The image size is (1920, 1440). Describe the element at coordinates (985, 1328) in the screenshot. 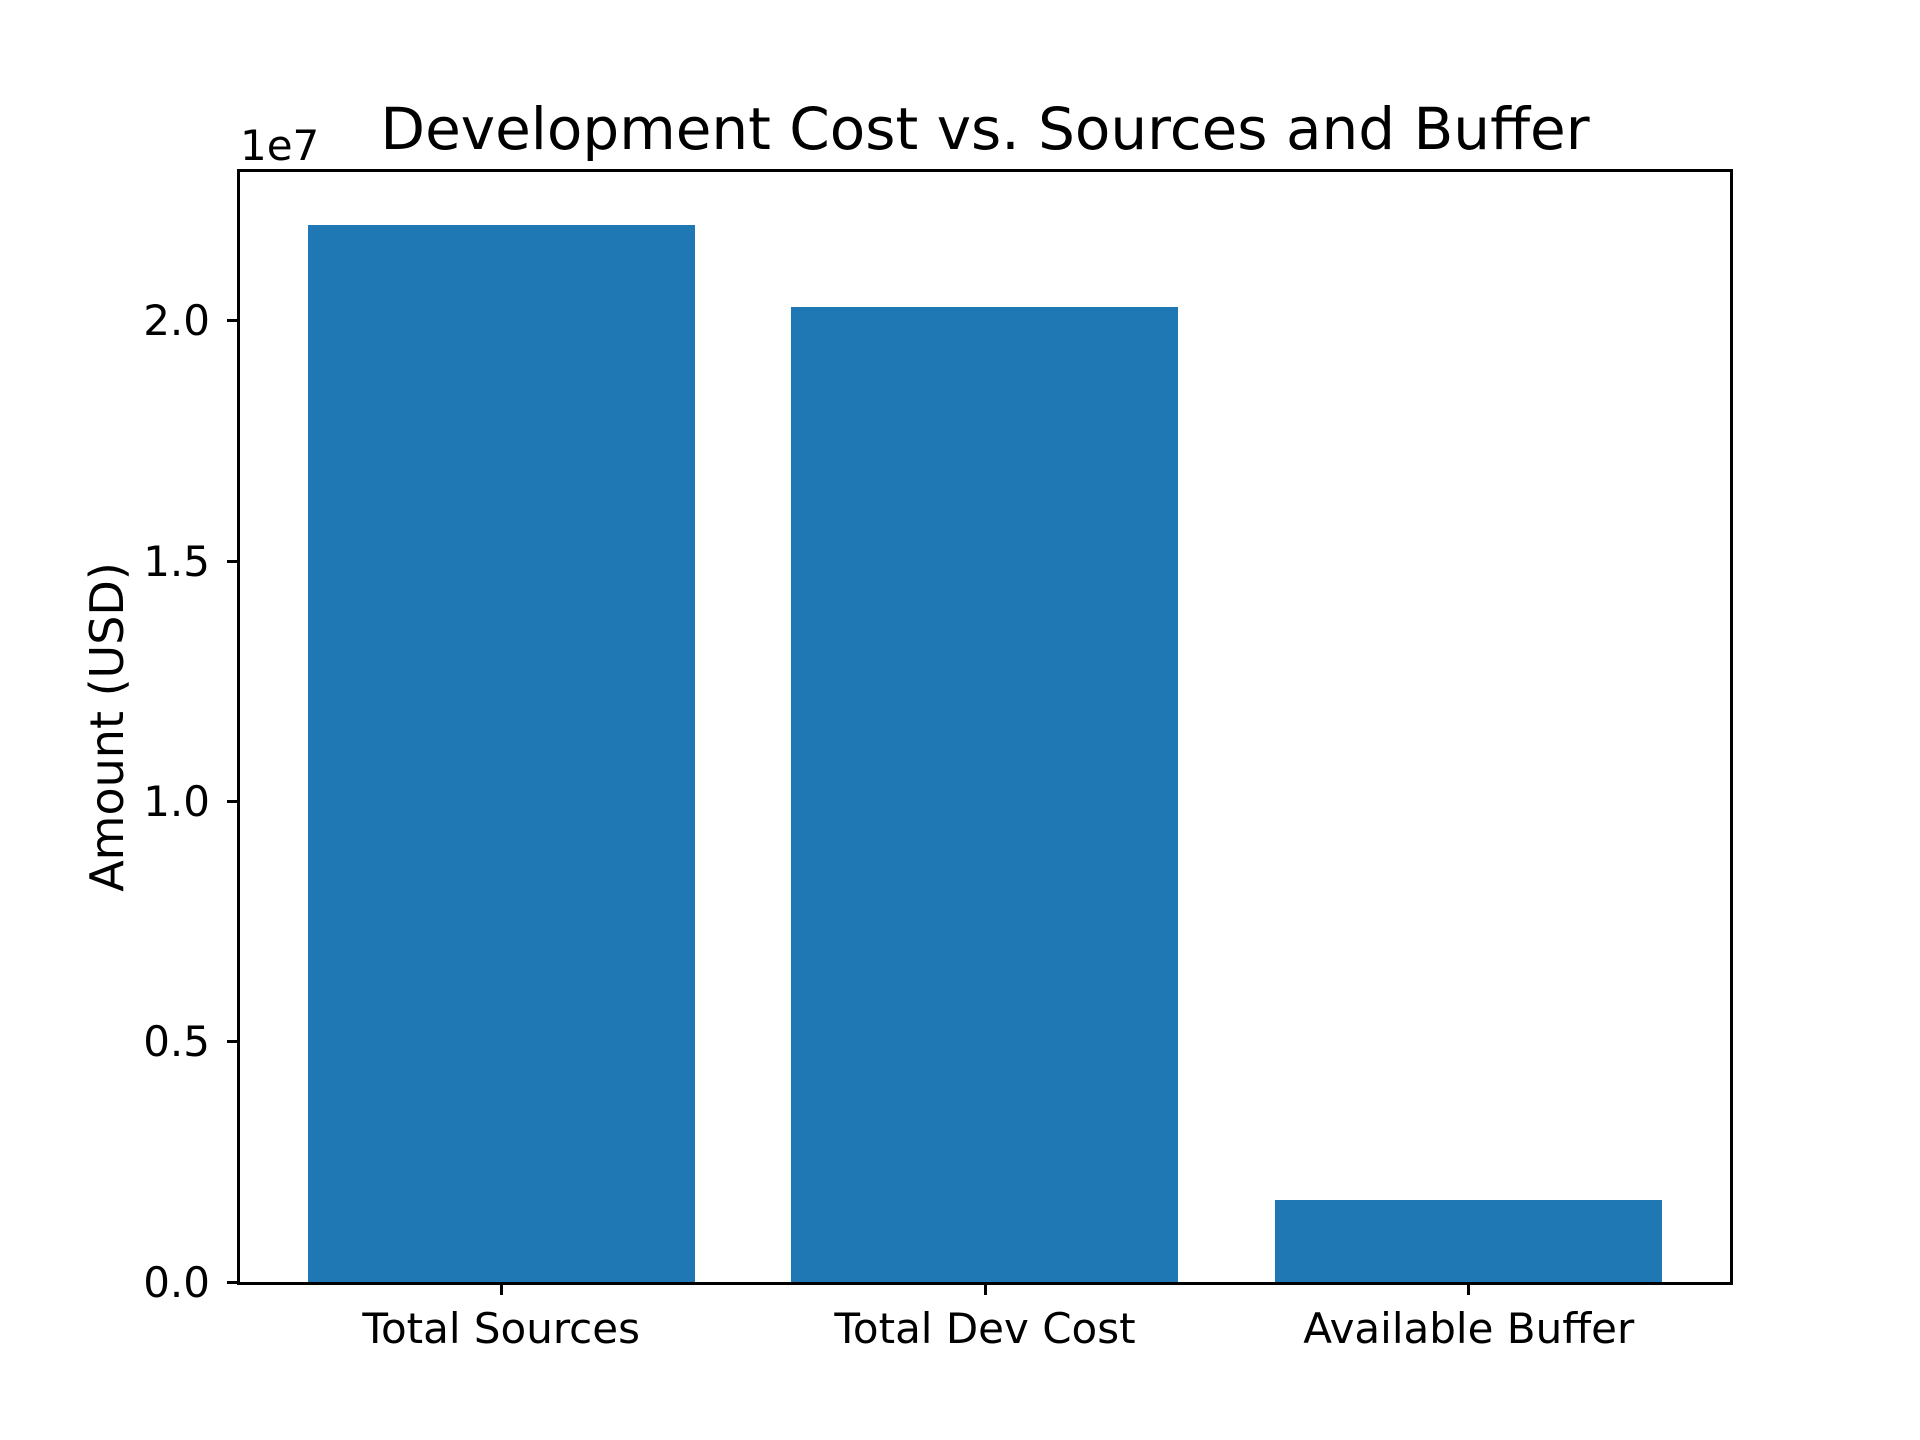

I see `x-tick-label: Total Dev Cost` at that location.